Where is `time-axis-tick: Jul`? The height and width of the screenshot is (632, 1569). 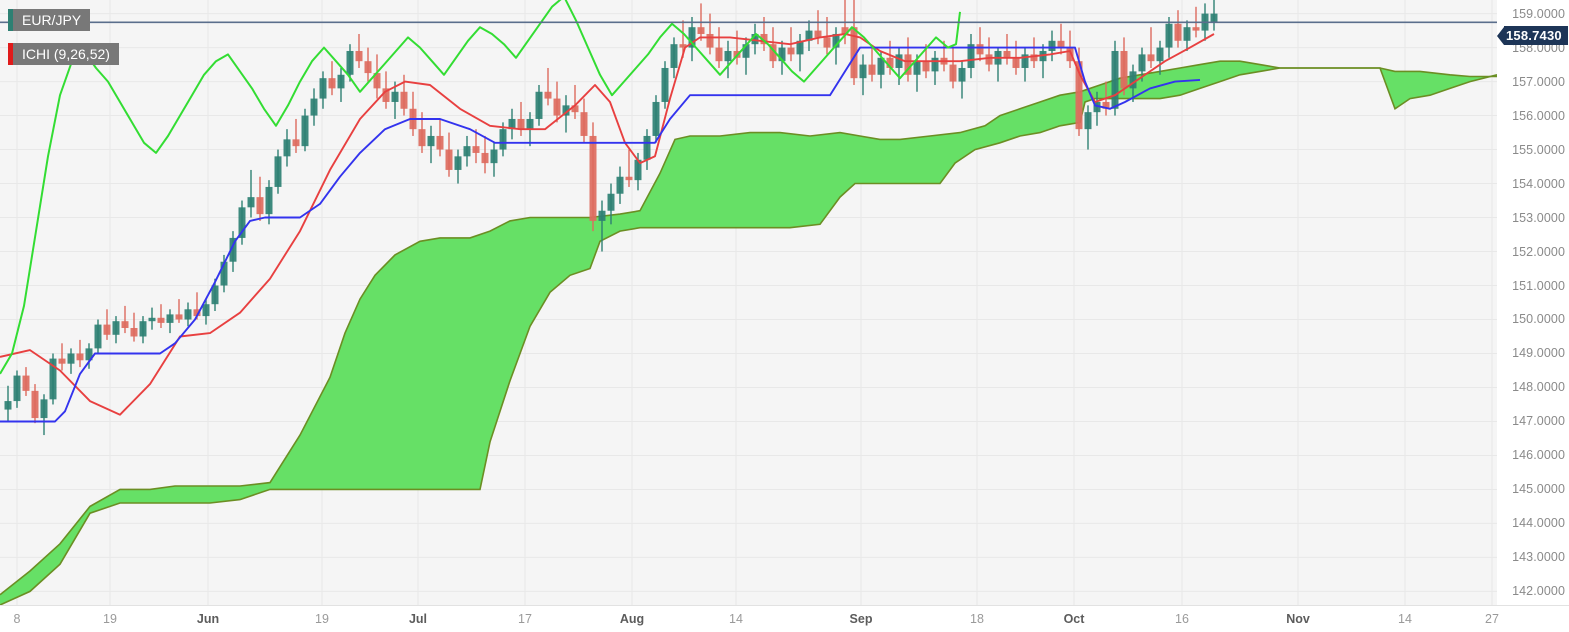 time-axis-tick: Jul is located at coordinates (418, 619).